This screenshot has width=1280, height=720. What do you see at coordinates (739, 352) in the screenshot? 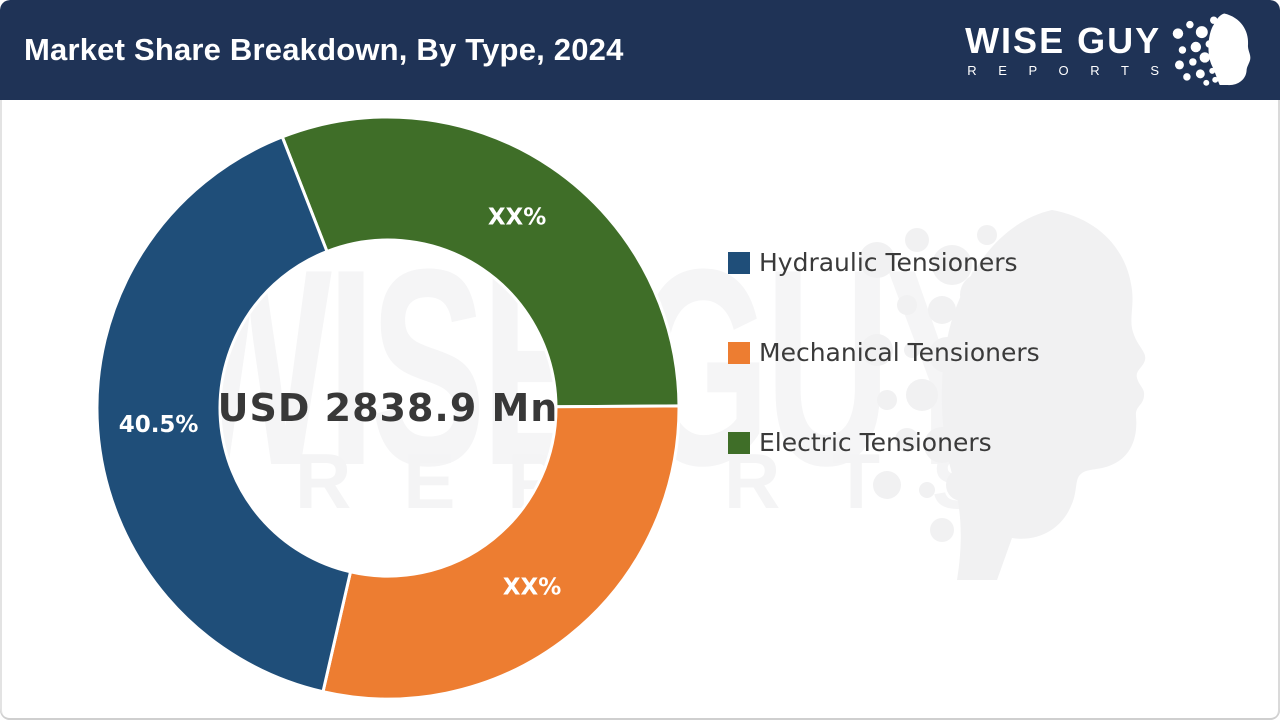
I see `legend-swatch-mechanical` at bounding box center [739, 352].